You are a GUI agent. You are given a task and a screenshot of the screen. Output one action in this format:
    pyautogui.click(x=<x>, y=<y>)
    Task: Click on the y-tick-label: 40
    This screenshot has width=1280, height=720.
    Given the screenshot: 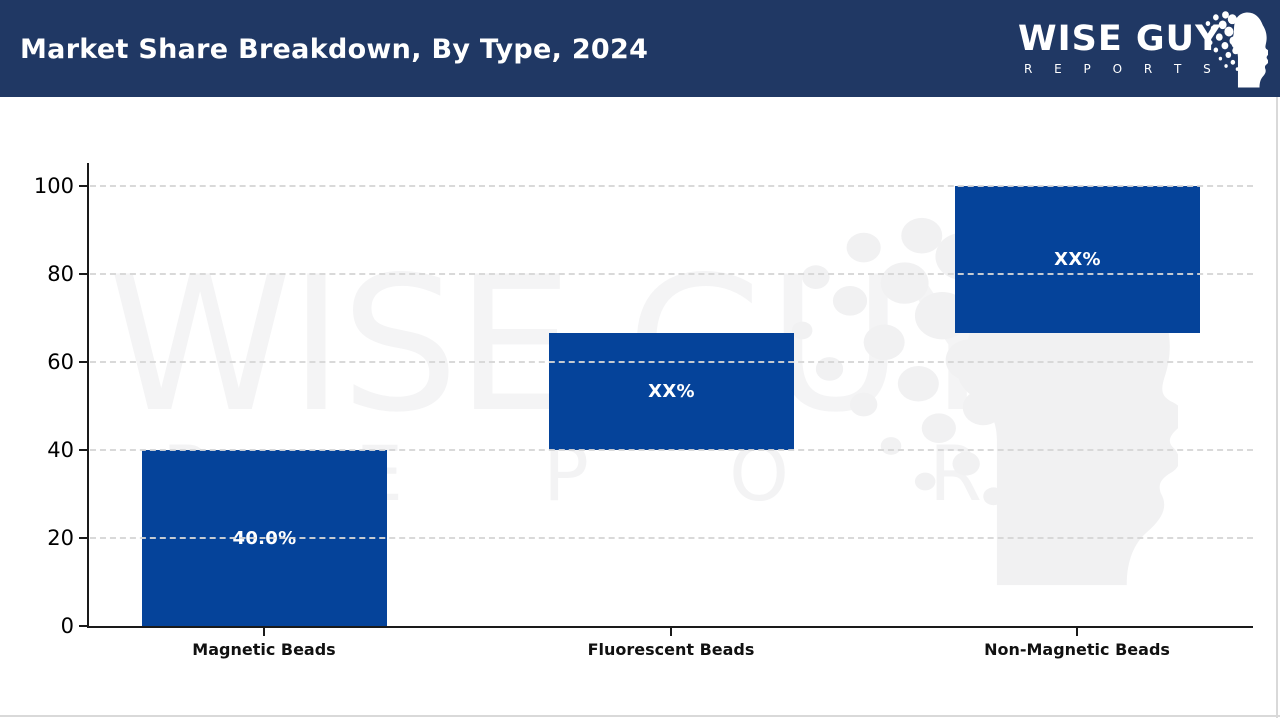 What is the action you would take?
    pyautogui.click(x=60, y=450)
    